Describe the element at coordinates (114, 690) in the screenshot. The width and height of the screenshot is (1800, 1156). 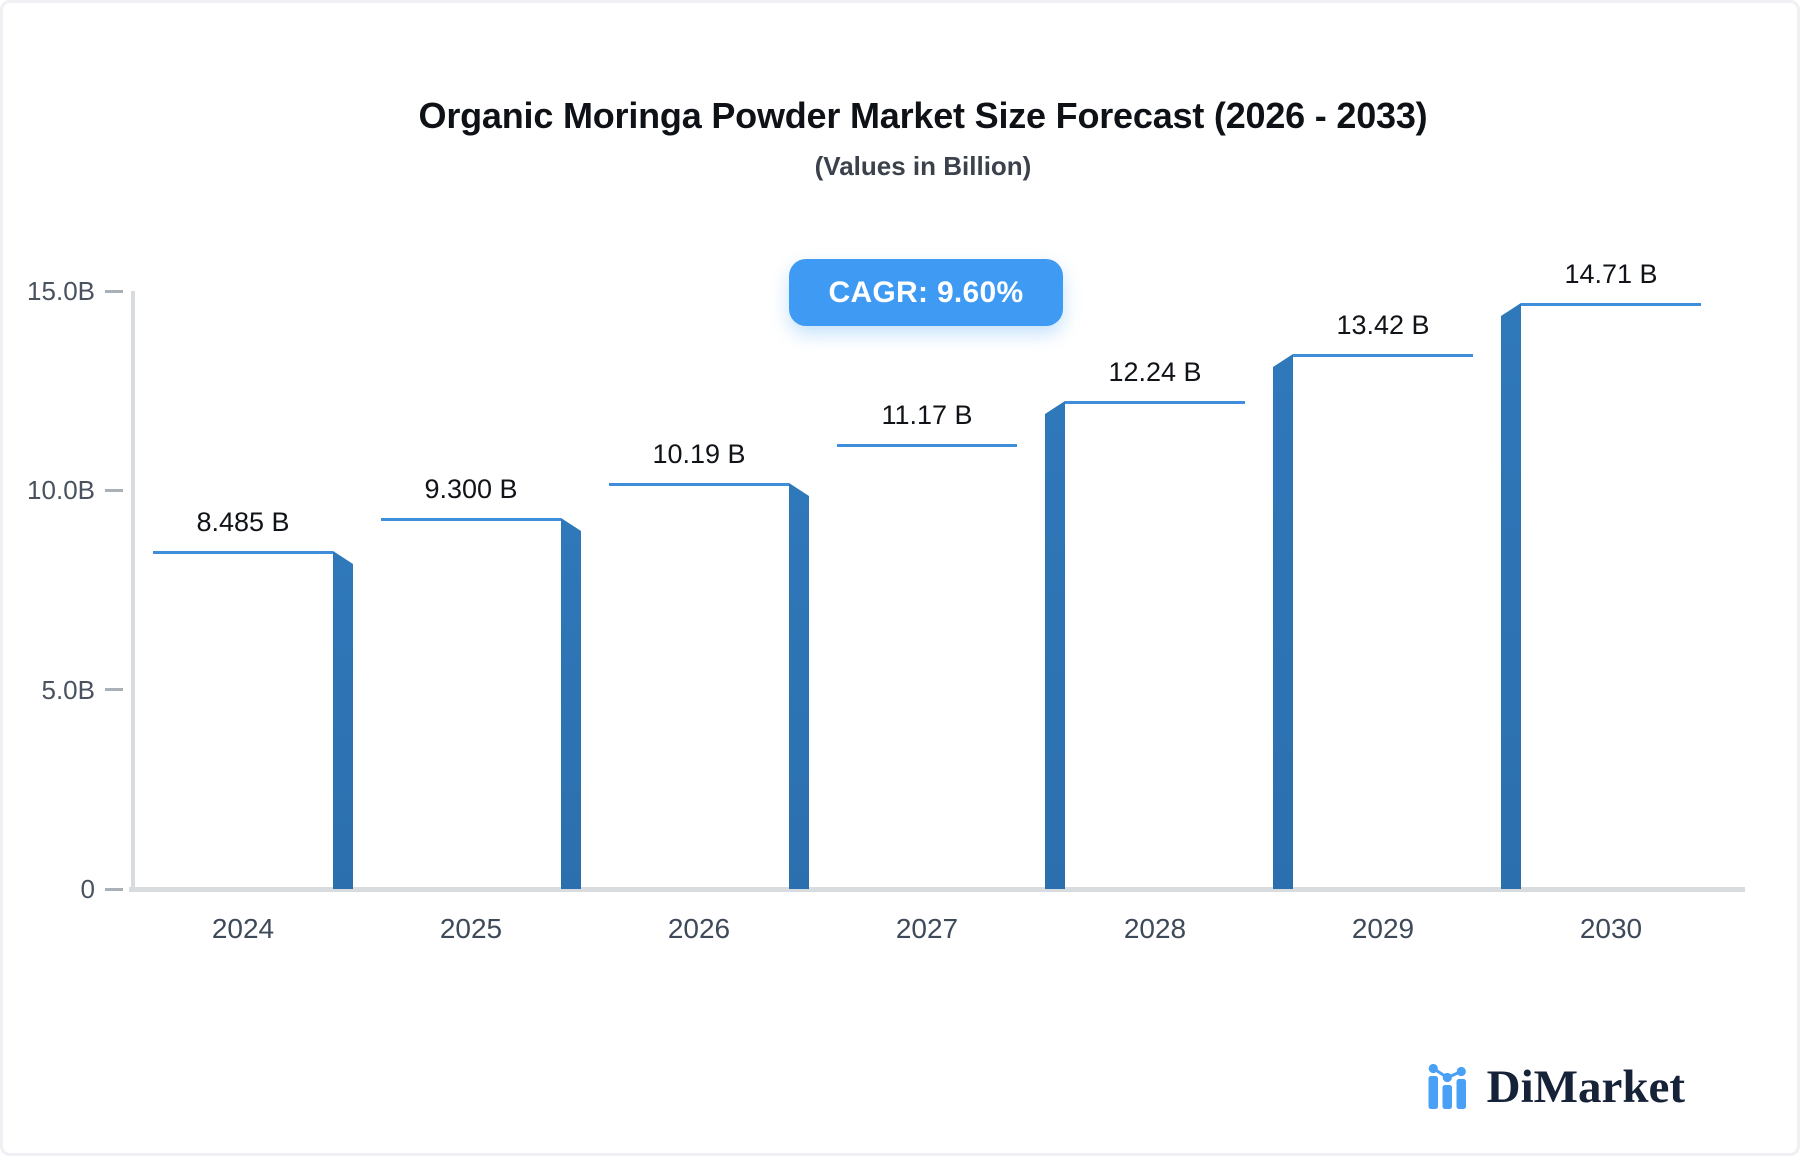
I see `y-tick-5.0B` at that location.